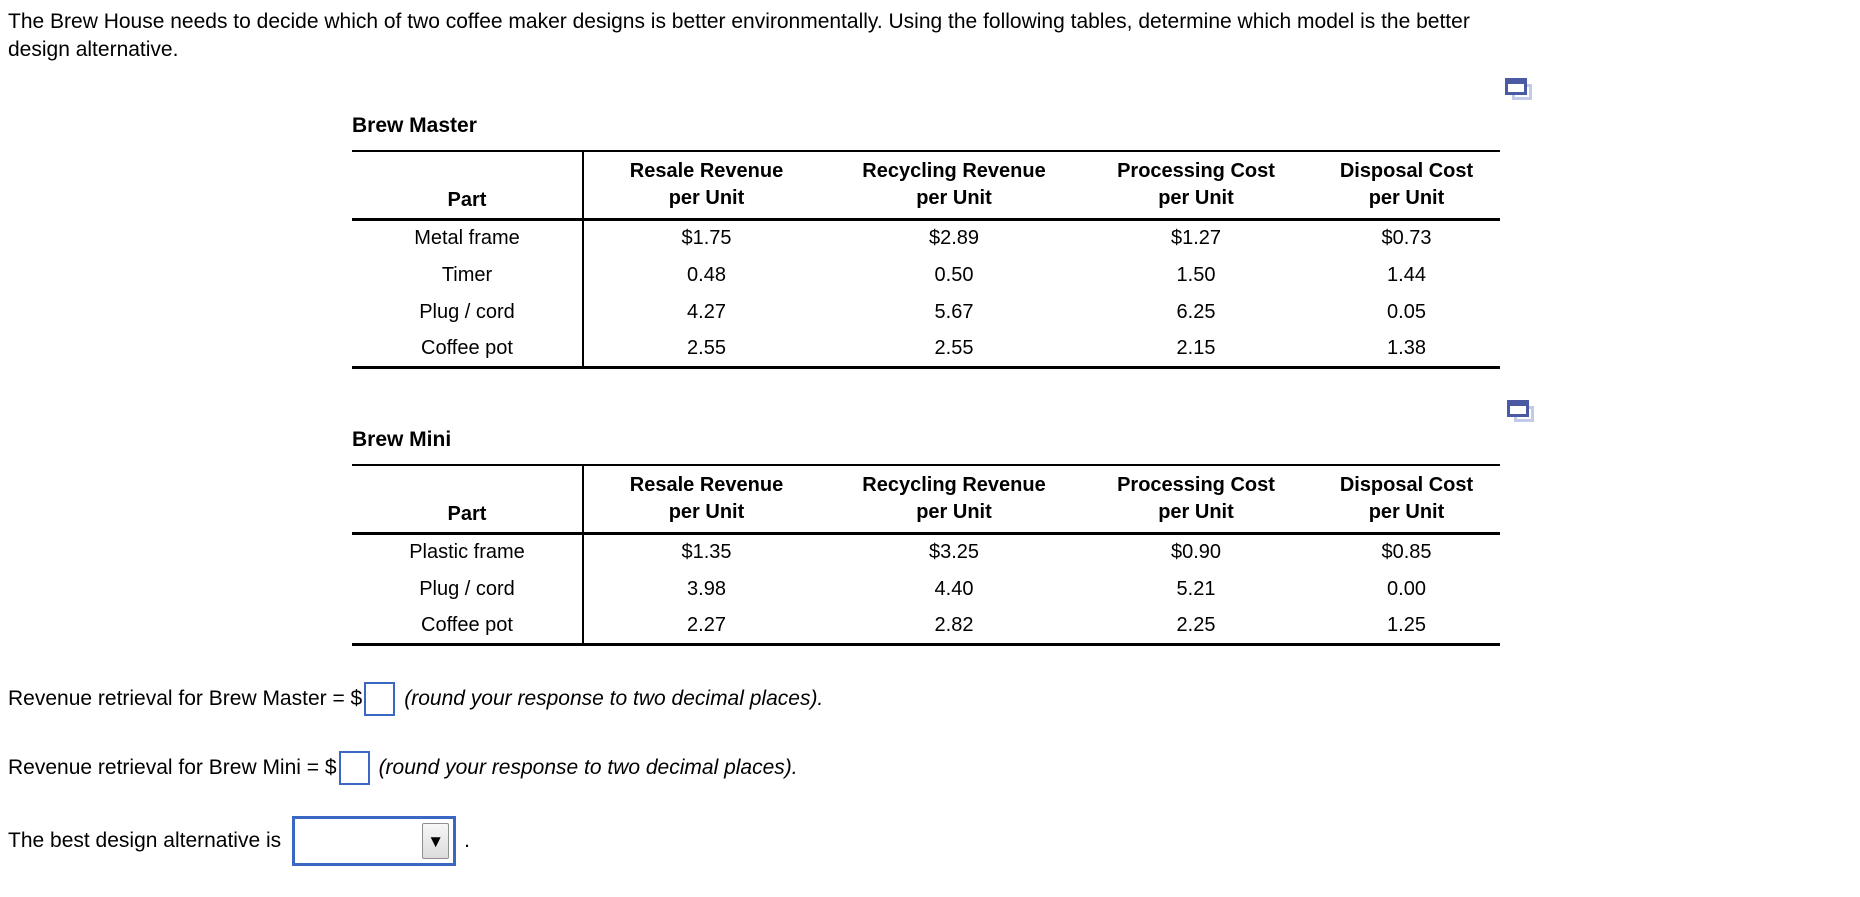 Image resolution: width=1860 pixels, height=897 pixels. I want to click on value-cell: 0.00, so click(1406, 588).